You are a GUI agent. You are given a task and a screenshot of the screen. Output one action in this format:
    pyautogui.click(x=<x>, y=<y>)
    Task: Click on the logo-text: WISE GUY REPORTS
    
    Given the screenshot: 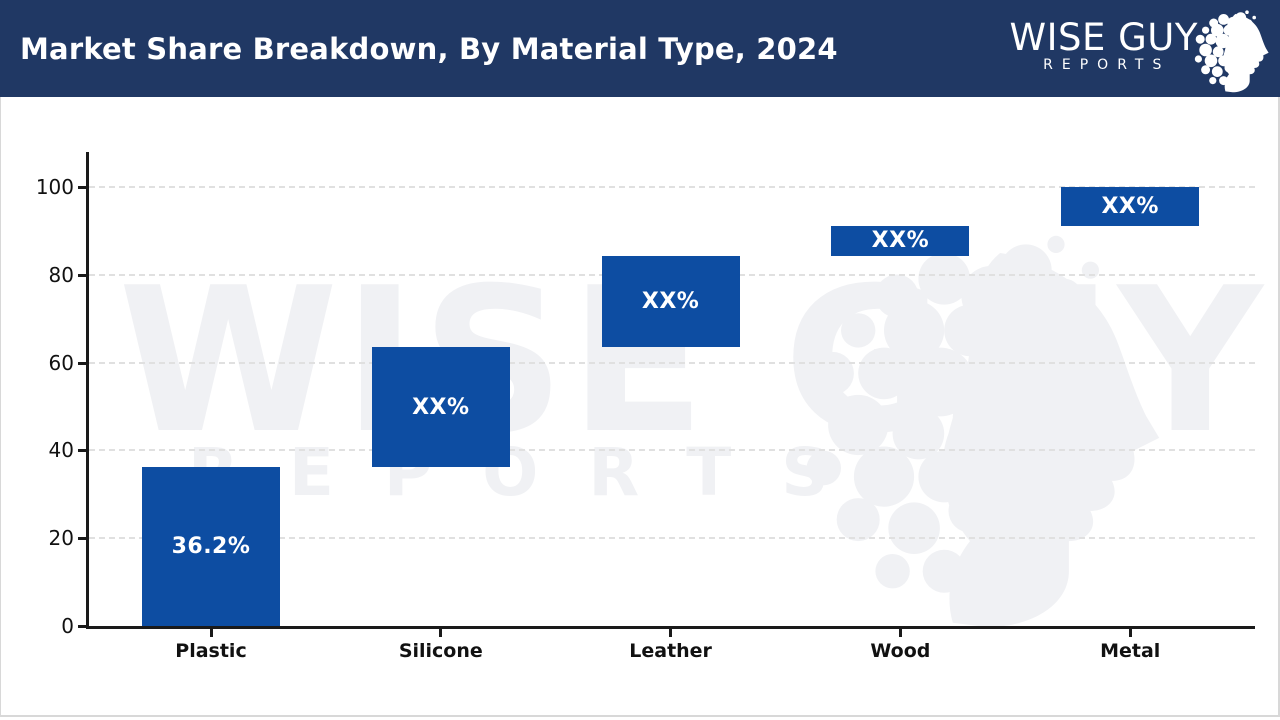 What is the action you would take?
    pyautogui.click(x=1103, y=44)
    